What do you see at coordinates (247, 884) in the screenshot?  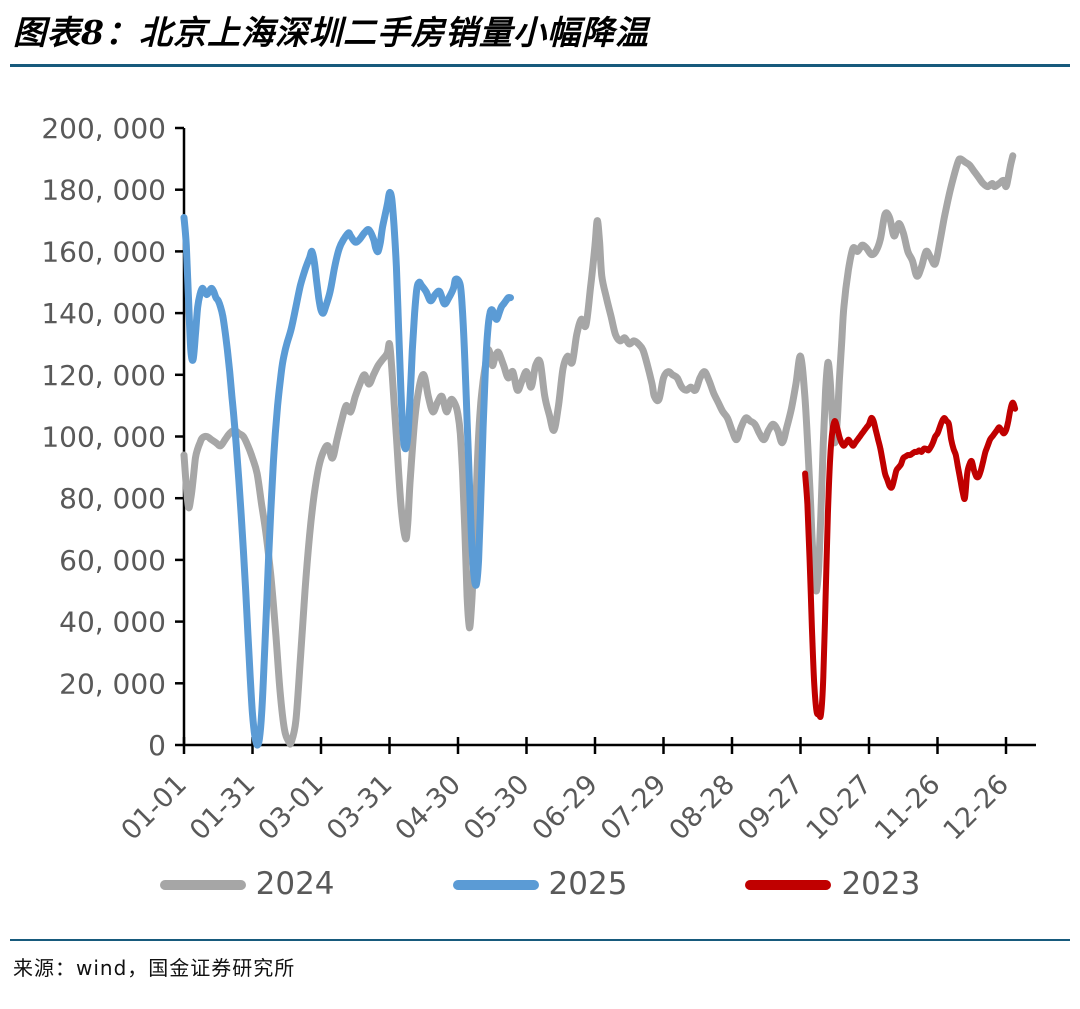 I see `legend-item-2024: 2024` at bounding box center [247, 884].